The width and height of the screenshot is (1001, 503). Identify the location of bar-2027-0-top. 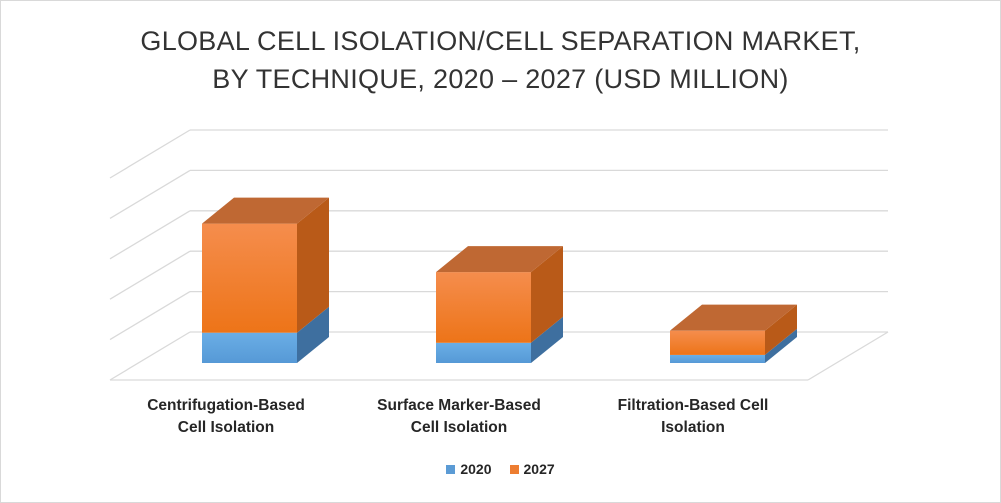
(265, 210).